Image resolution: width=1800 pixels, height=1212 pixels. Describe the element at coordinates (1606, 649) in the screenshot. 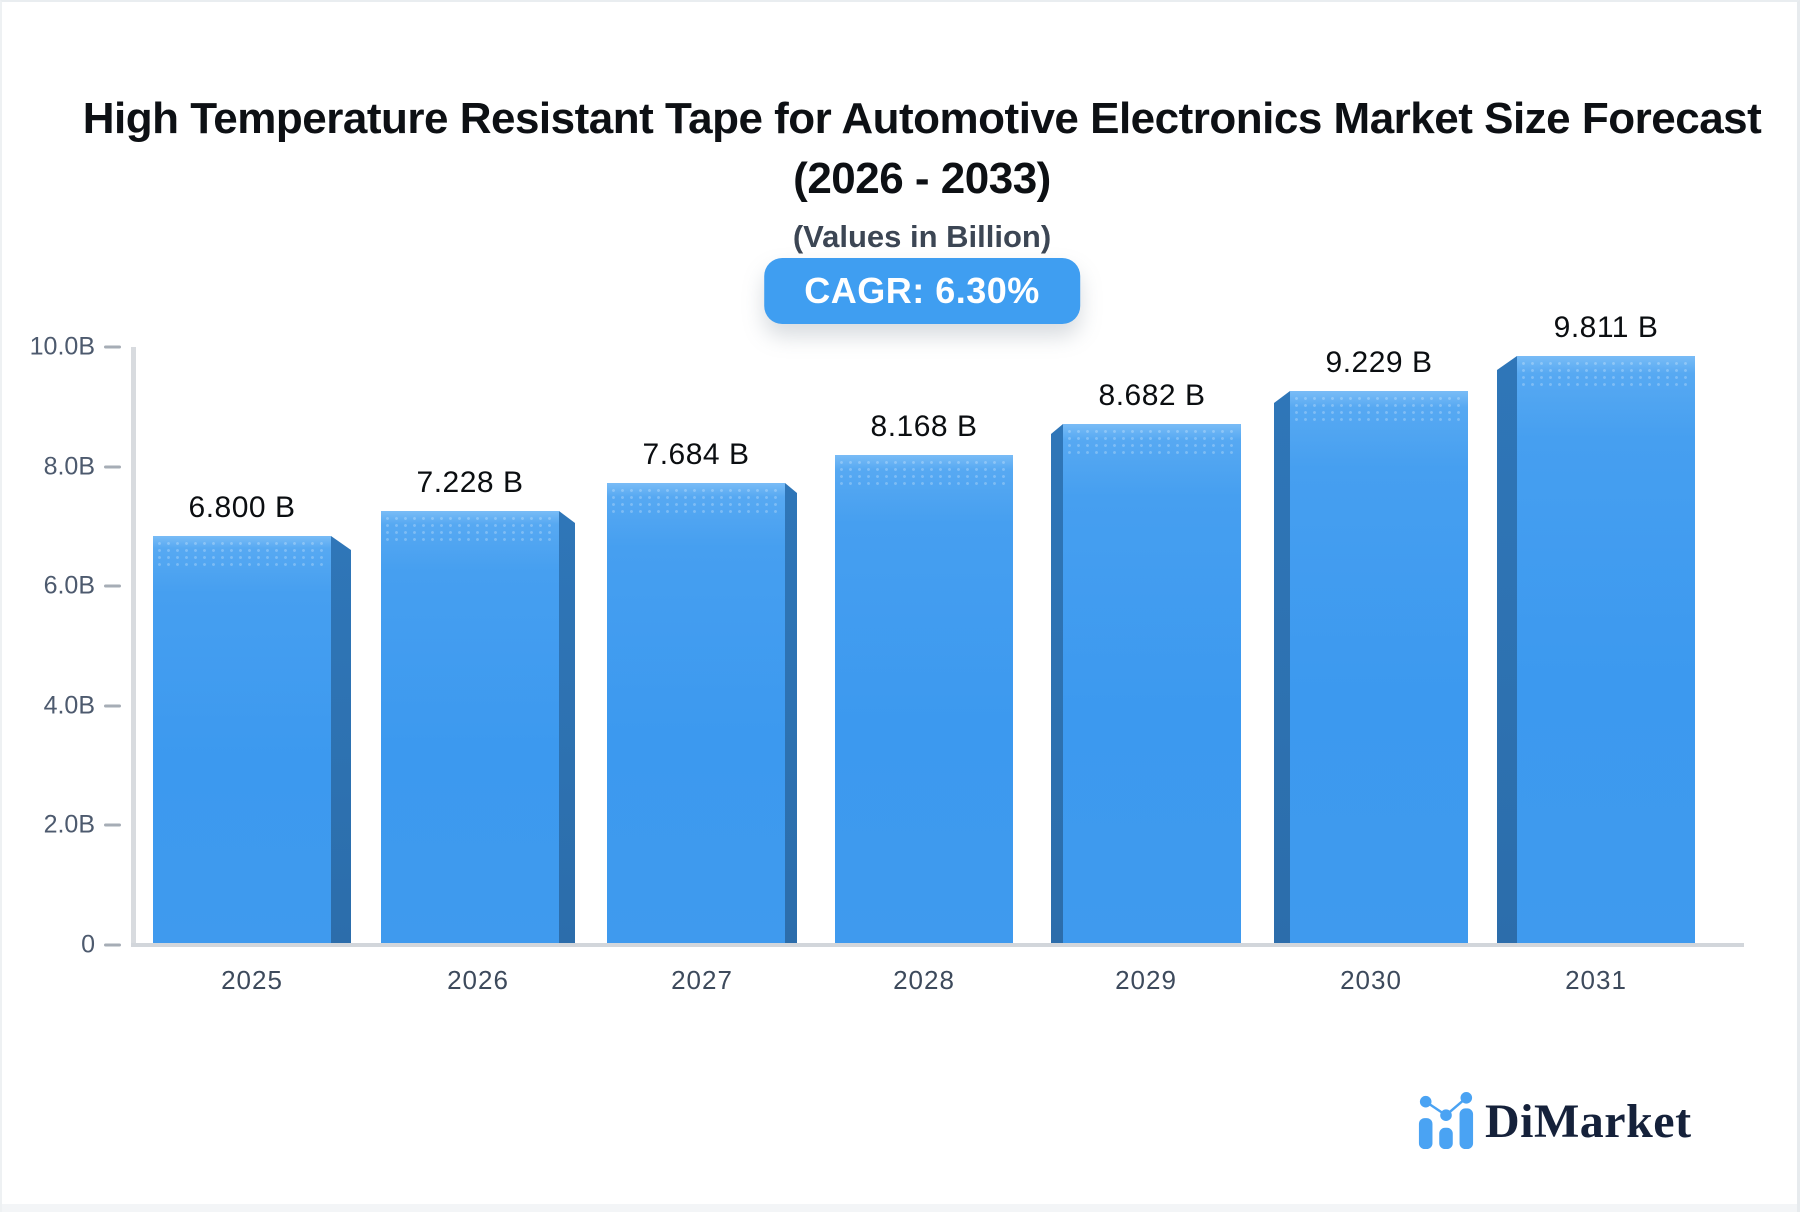

I see `bar-2031` at that location.